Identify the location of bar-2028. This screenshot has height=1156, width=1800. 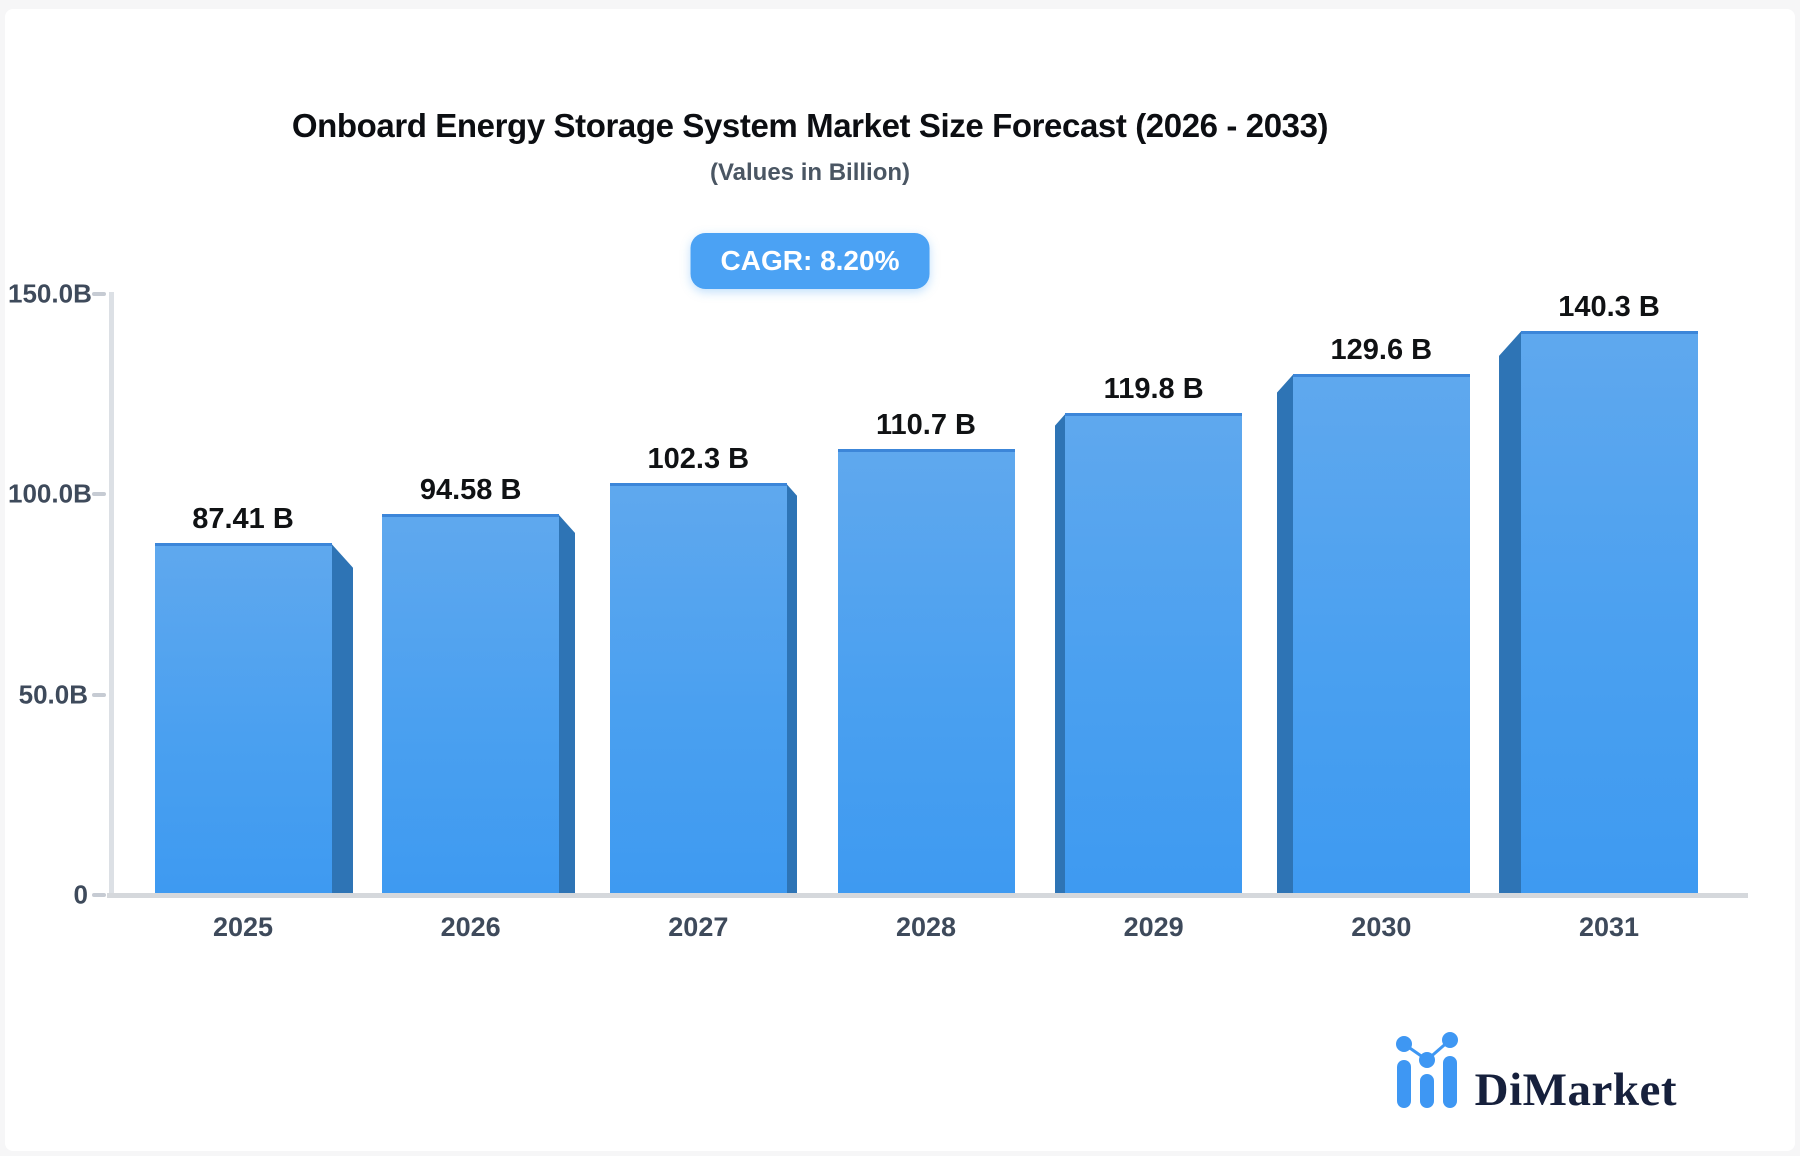
(926, 671).